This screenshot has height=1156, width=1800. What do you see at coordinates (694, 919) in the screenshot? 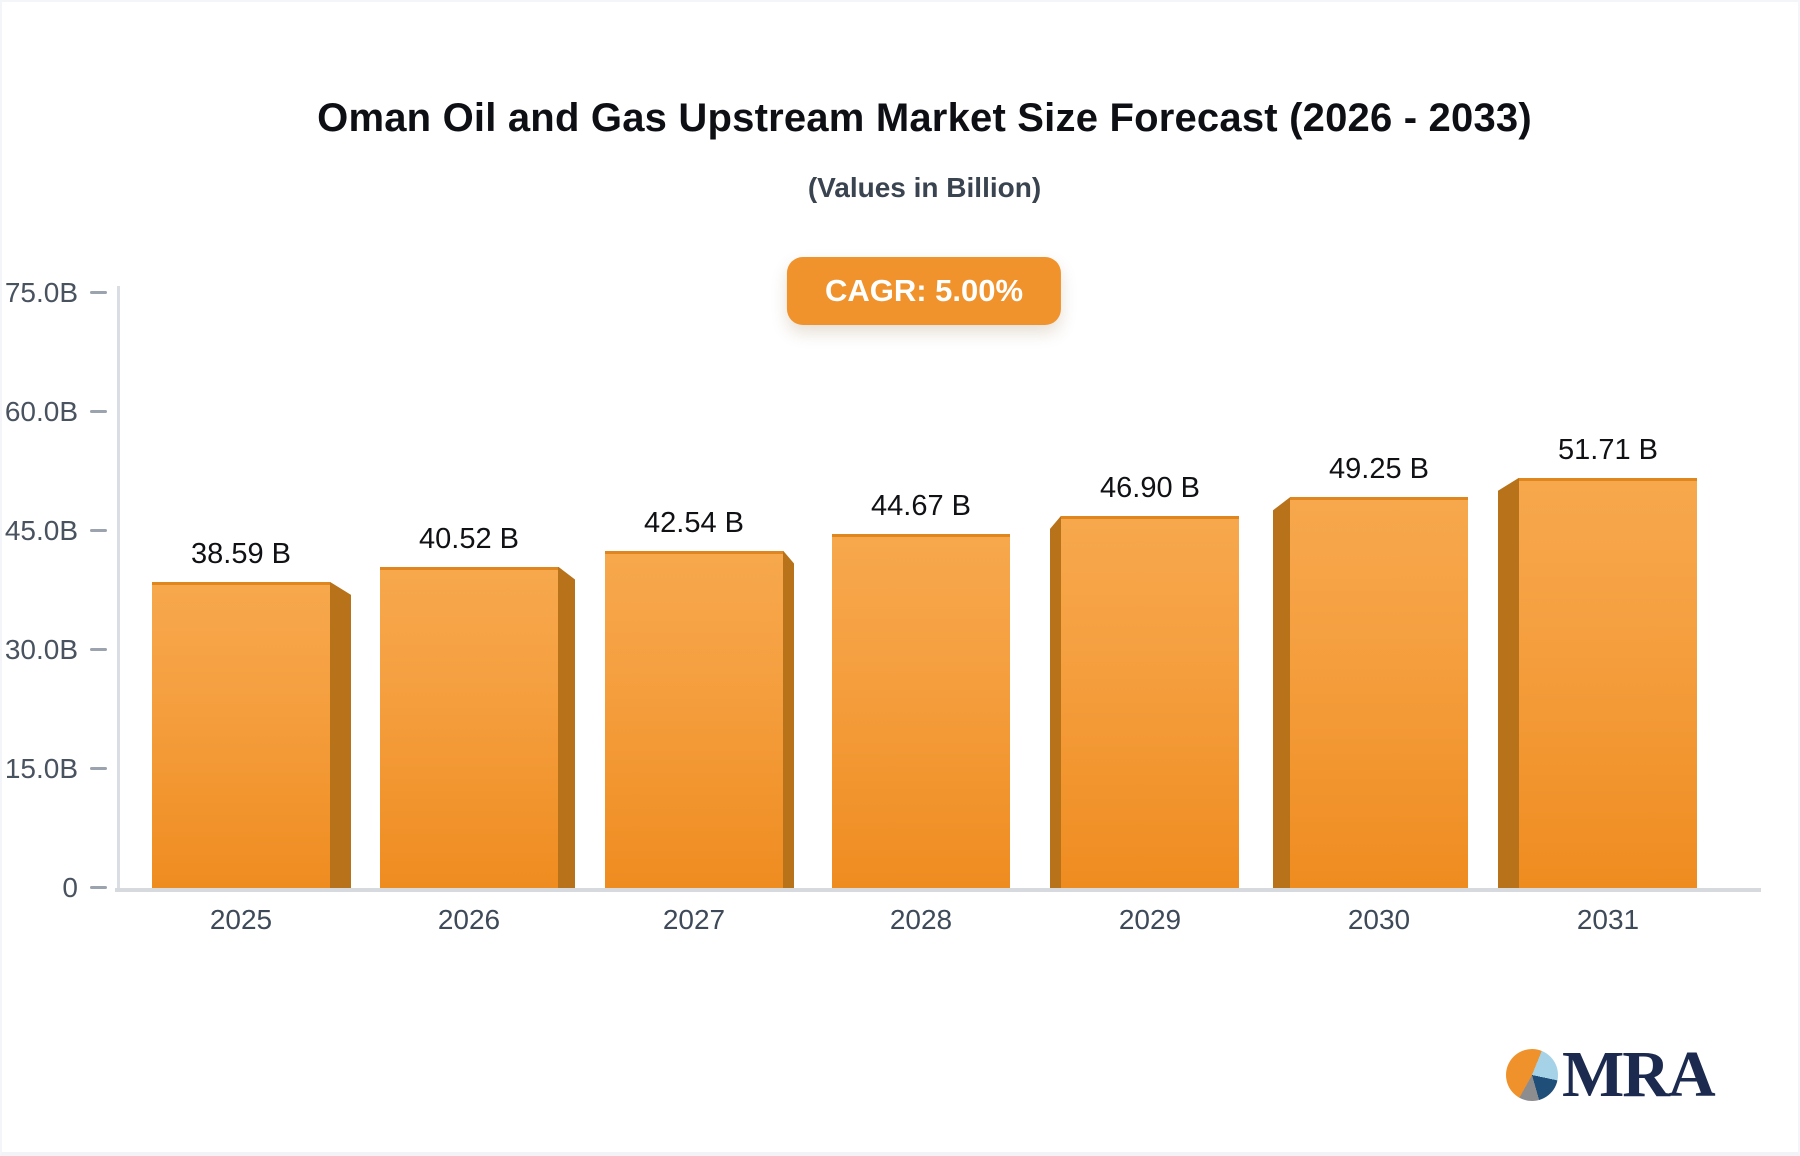
I see `x-axis-label: 2027` at bounding box center [694, 919].